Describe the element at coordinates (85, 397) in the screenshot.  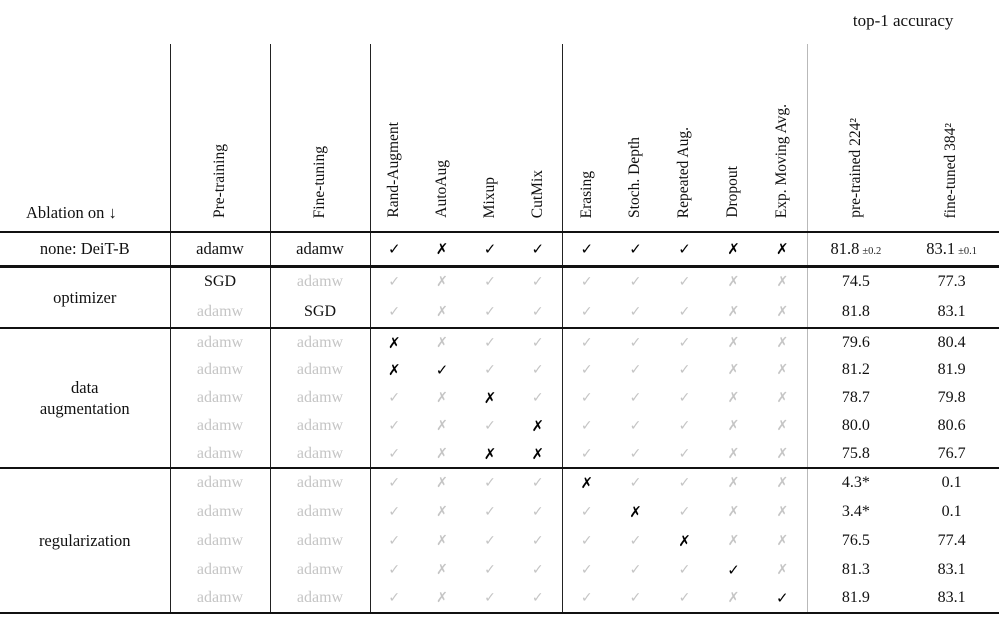
I see `group-label: data augmentation` at that location.